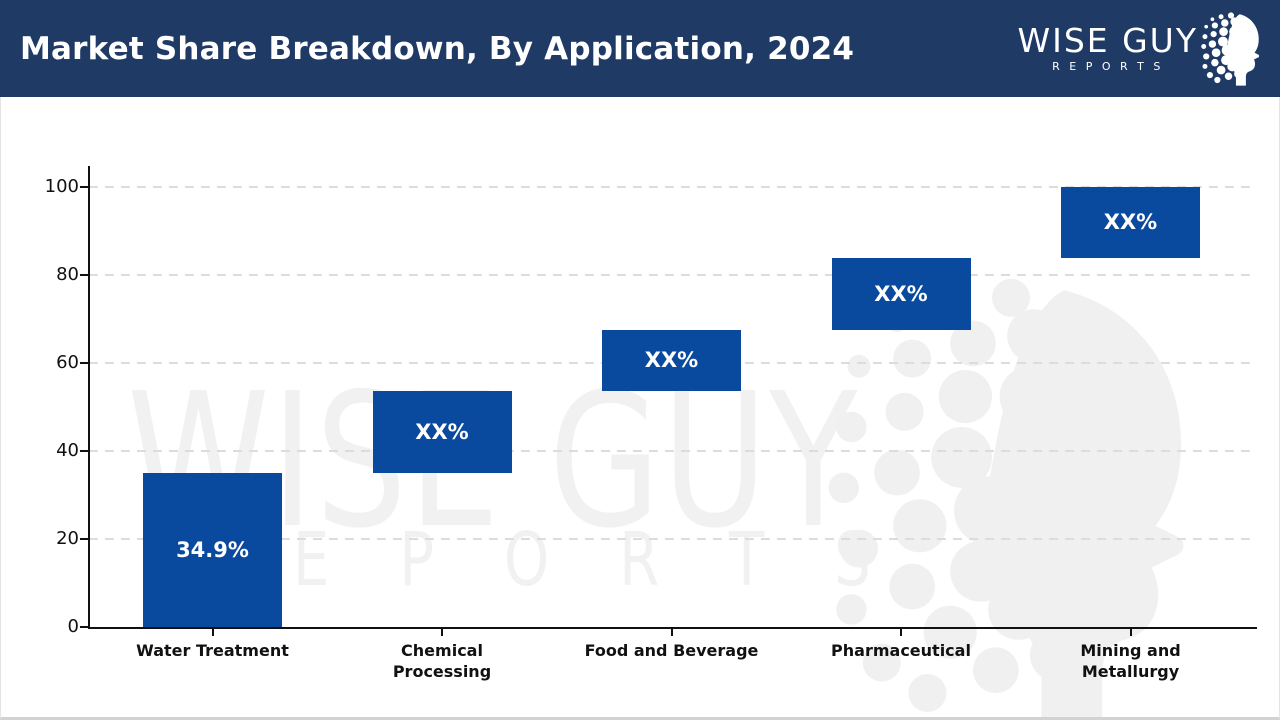 This screenshot has width=1280, height=720. I want to click on watermark-subtext: R E P O R T S, so click(540, 560).